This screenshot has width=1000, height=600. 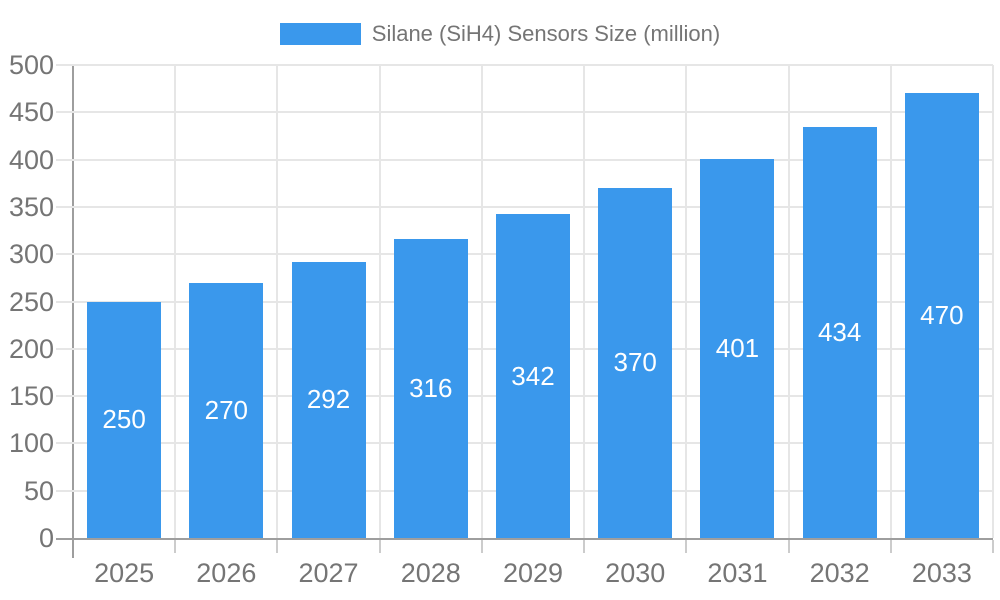 I want to click on legend: Silane (SiH4) Sensors Size (million), so click(x=500, y=34).